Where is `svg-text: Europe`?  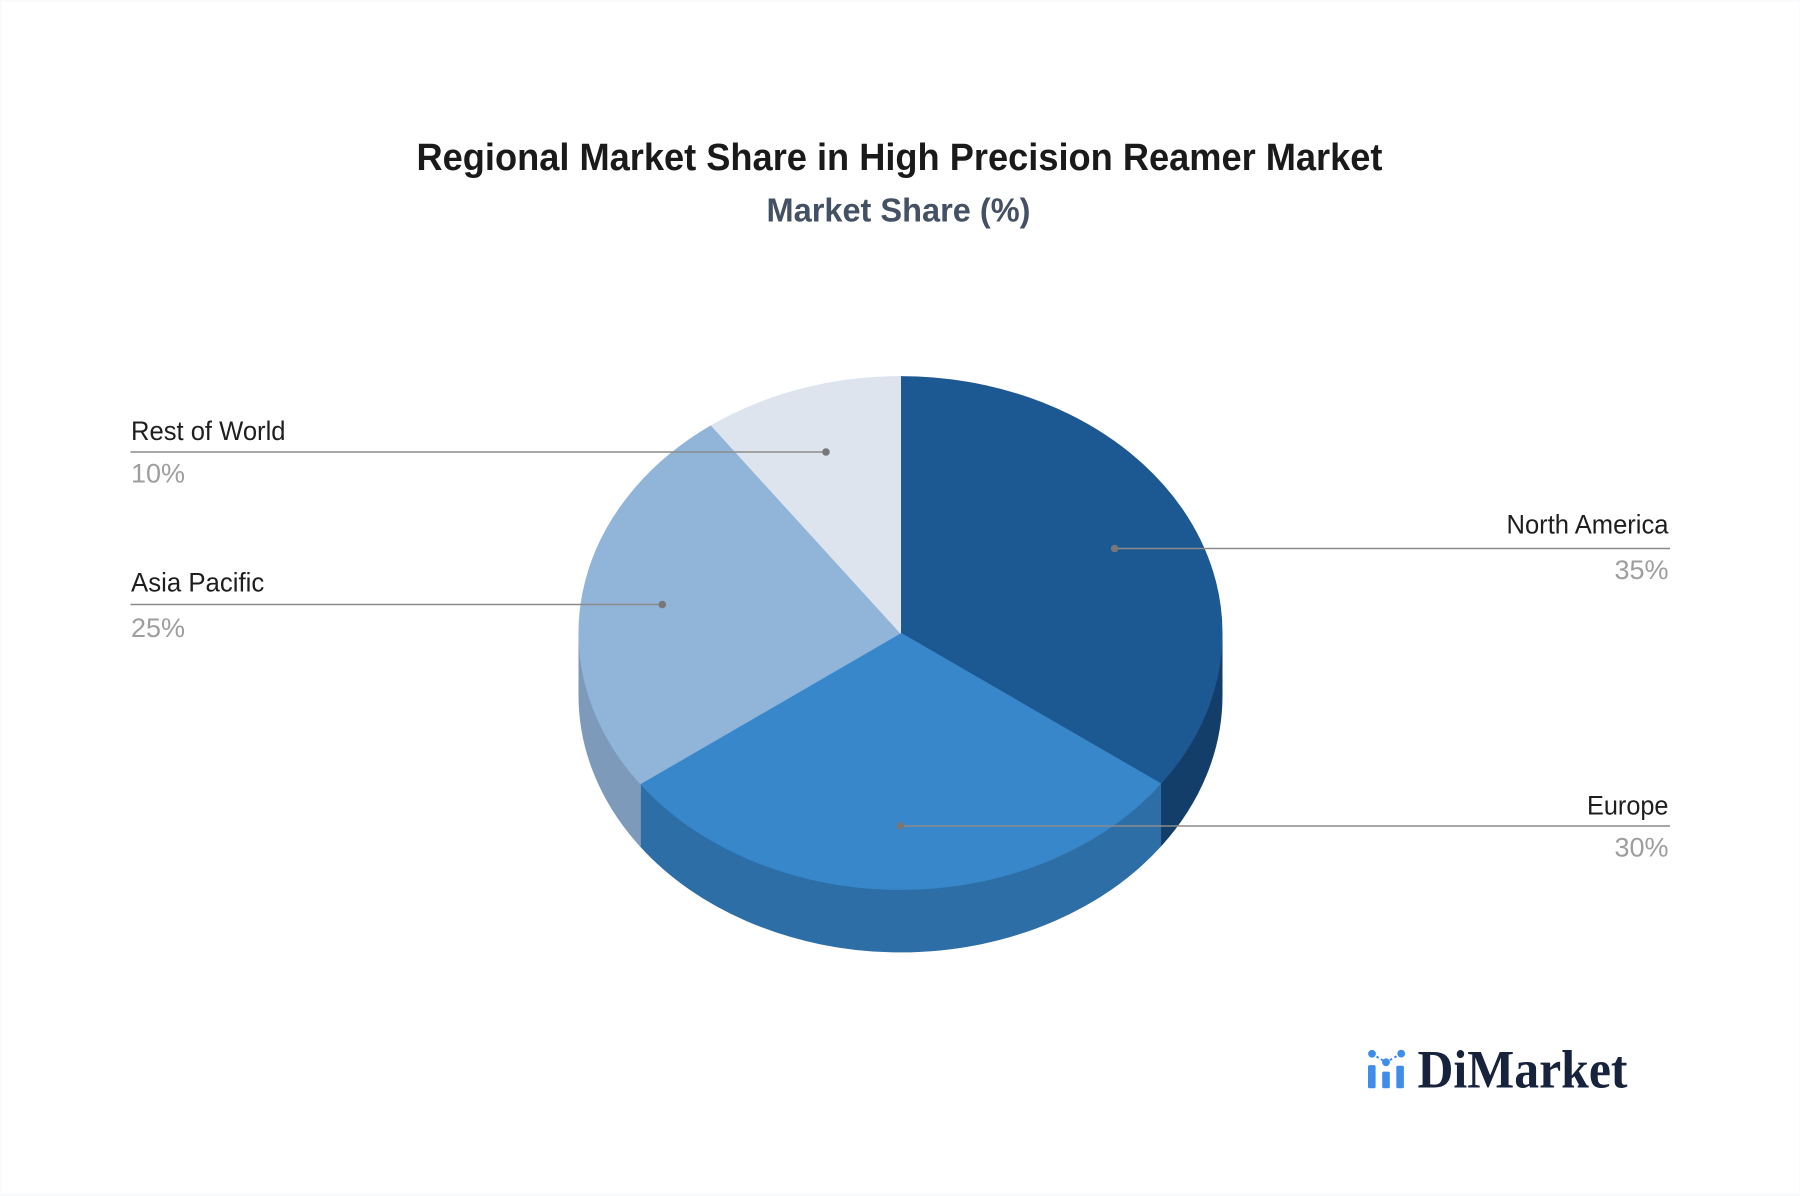 svg-text: Europe is located at coordinates (1628, 806).